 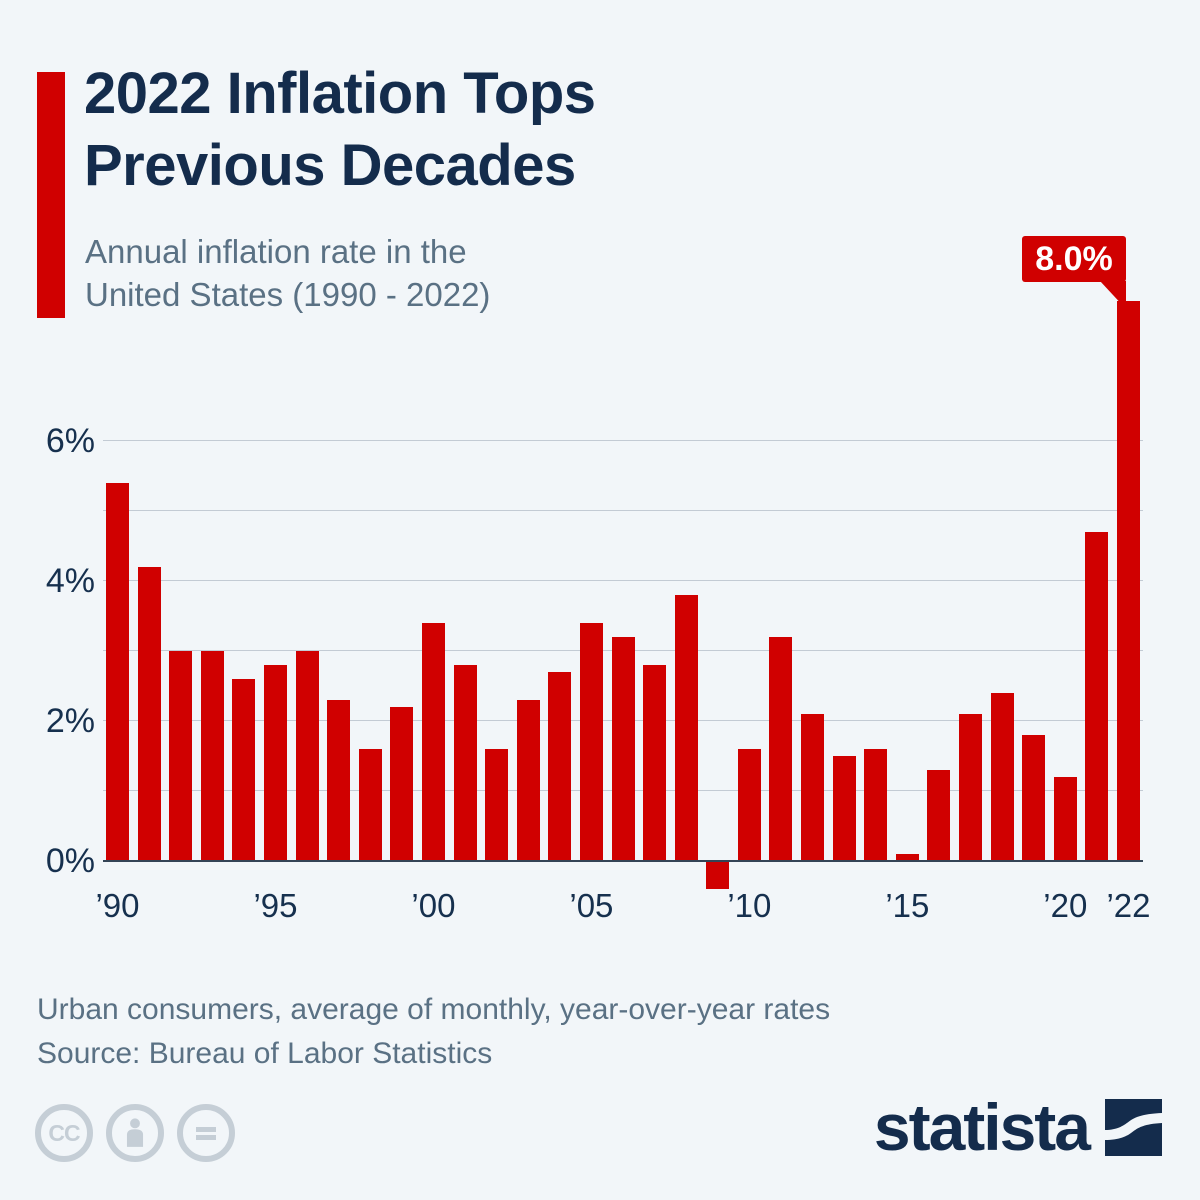 I want to click on bar-2006, so click(x=623, y=749).